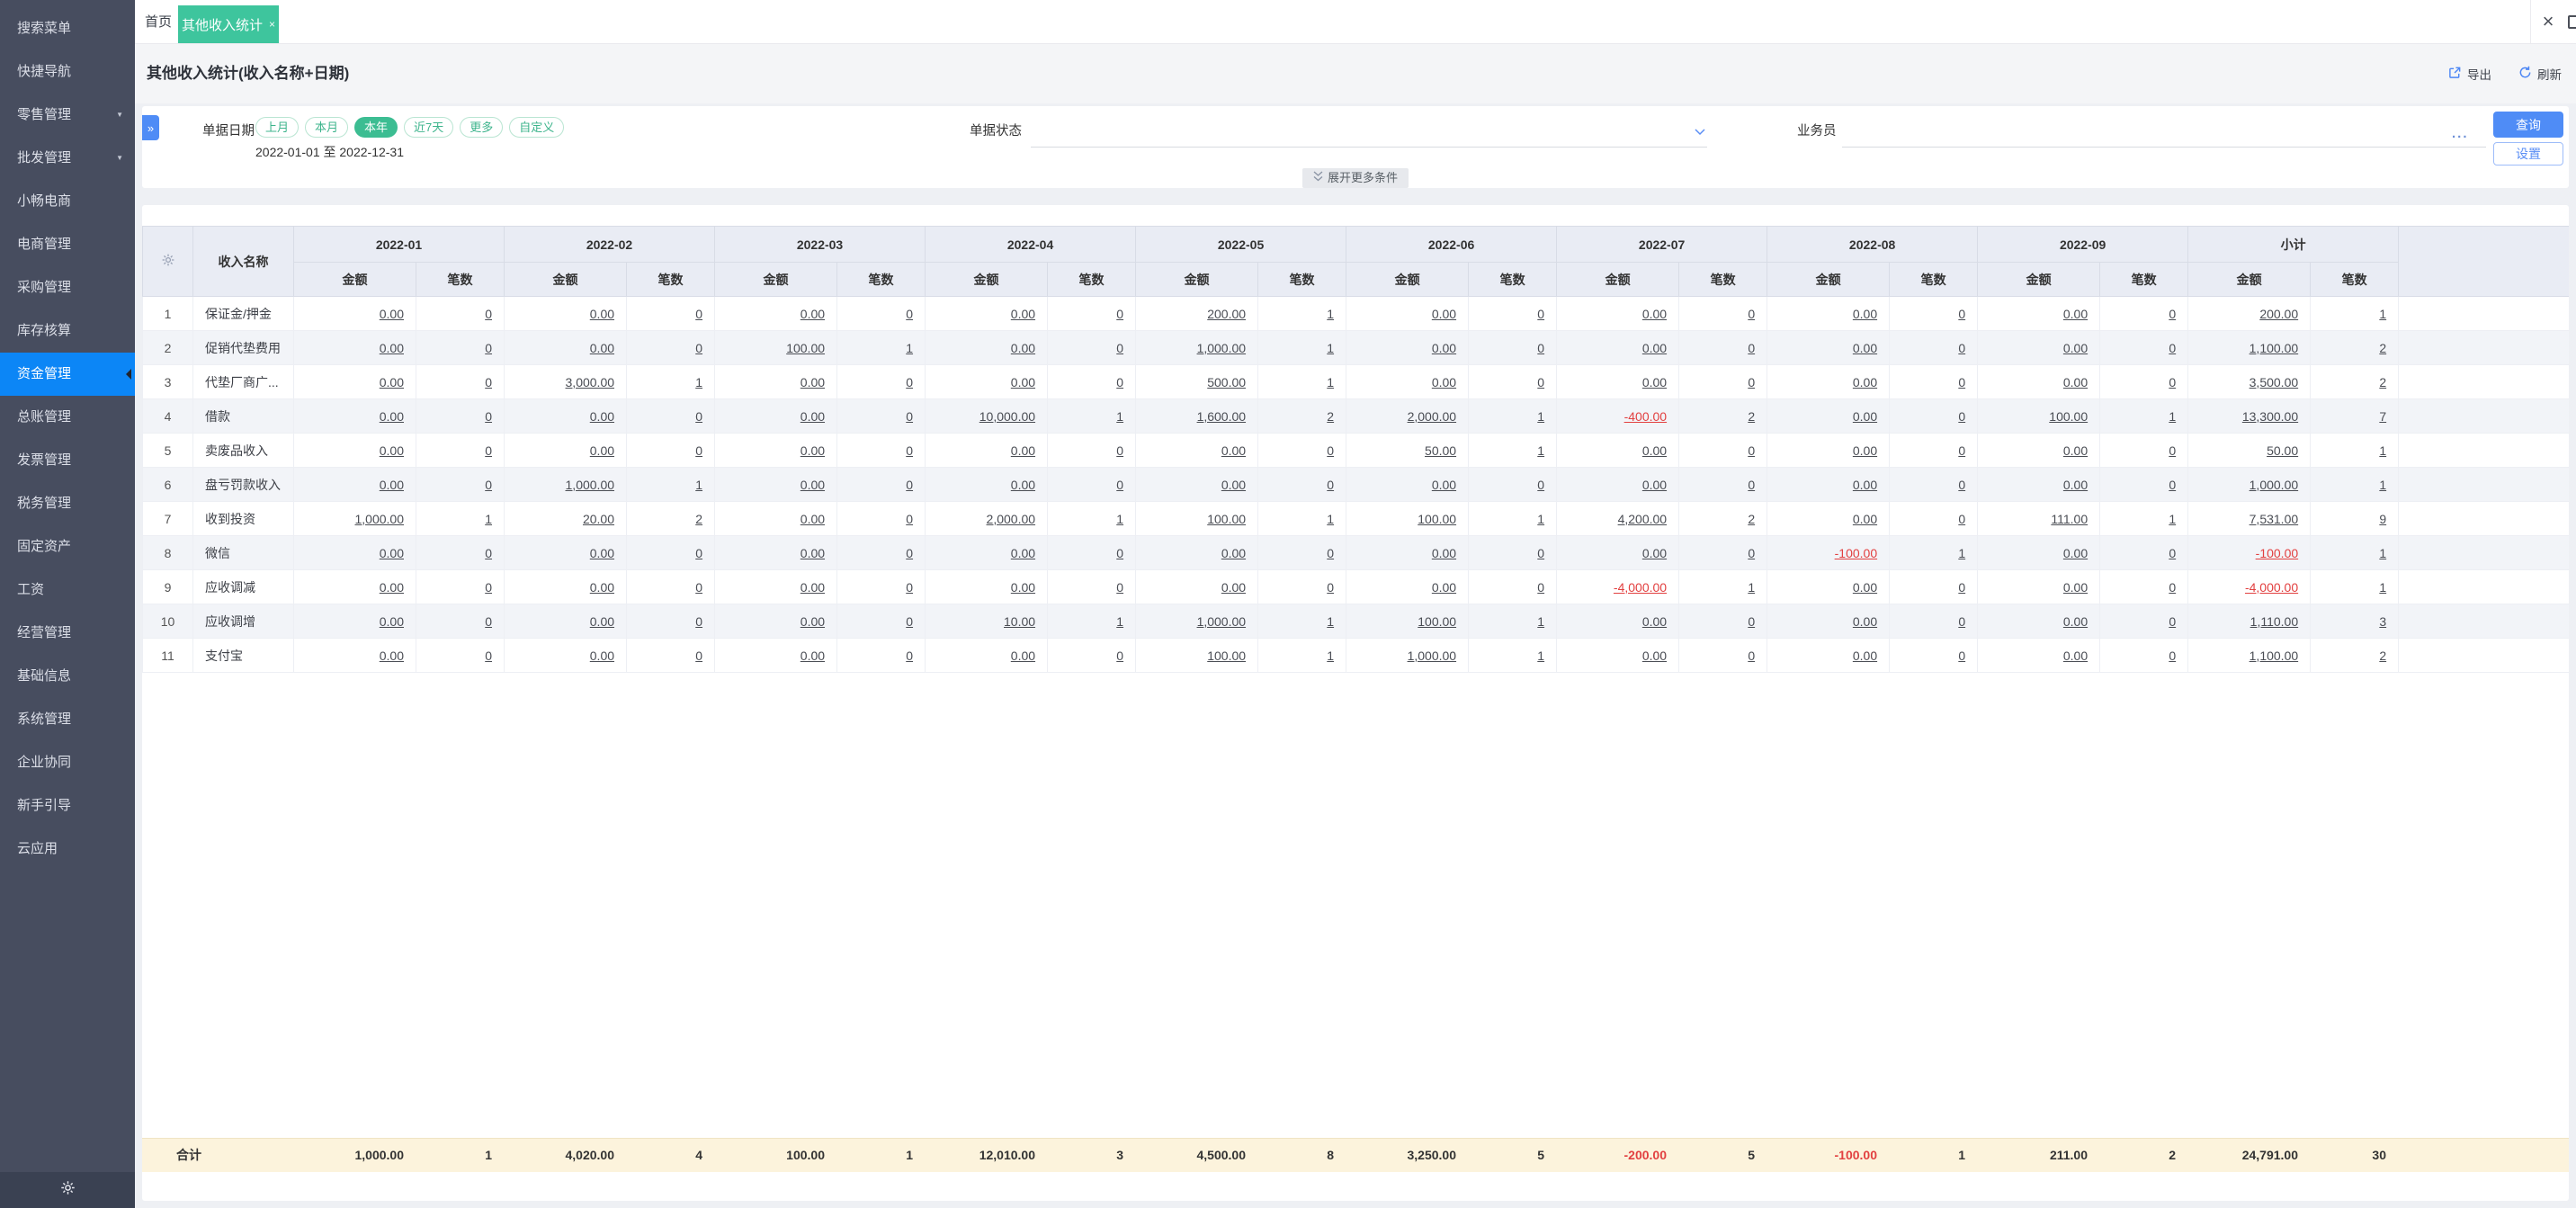 This screenshot has width=2576, height=1208. What do you see at coordinates (482, 127) in the screenshot?
I see `date-pill-4: 更多` at bounding box center [482, 127].